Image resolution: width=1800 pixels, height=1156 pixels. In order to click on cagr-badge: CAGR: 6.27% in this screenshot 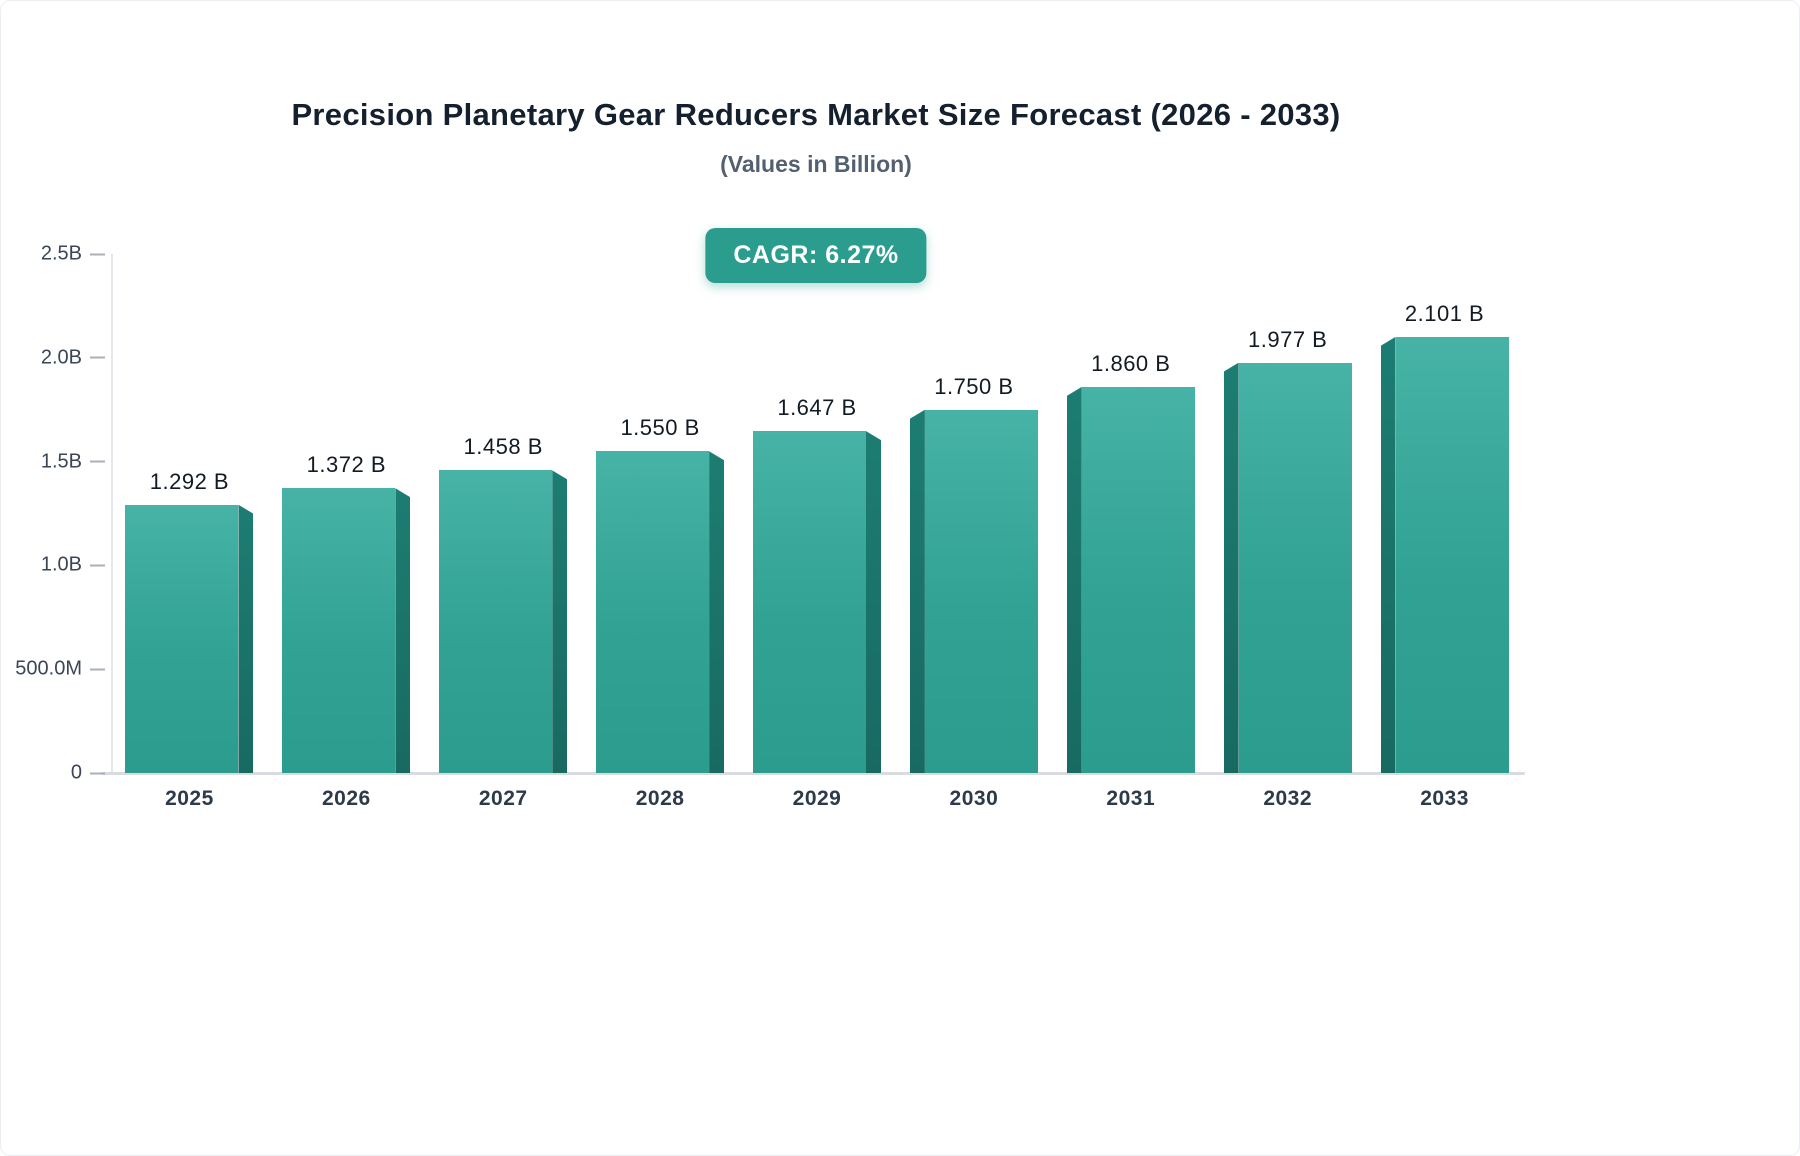, I will do `click(816, 255)`.